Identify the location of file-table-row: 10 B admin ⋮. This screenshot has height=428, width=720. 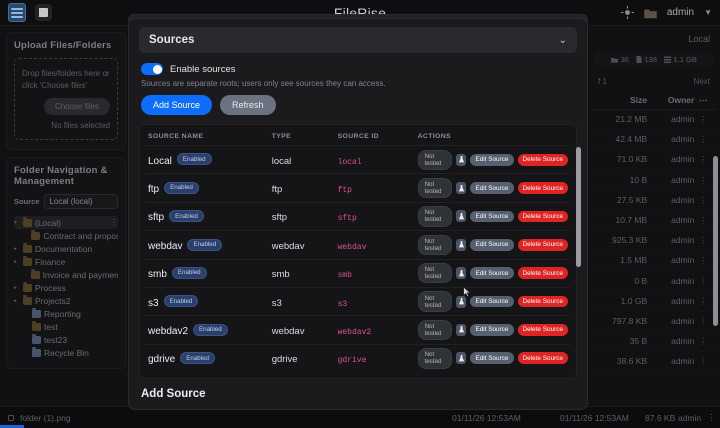
(654, 181).